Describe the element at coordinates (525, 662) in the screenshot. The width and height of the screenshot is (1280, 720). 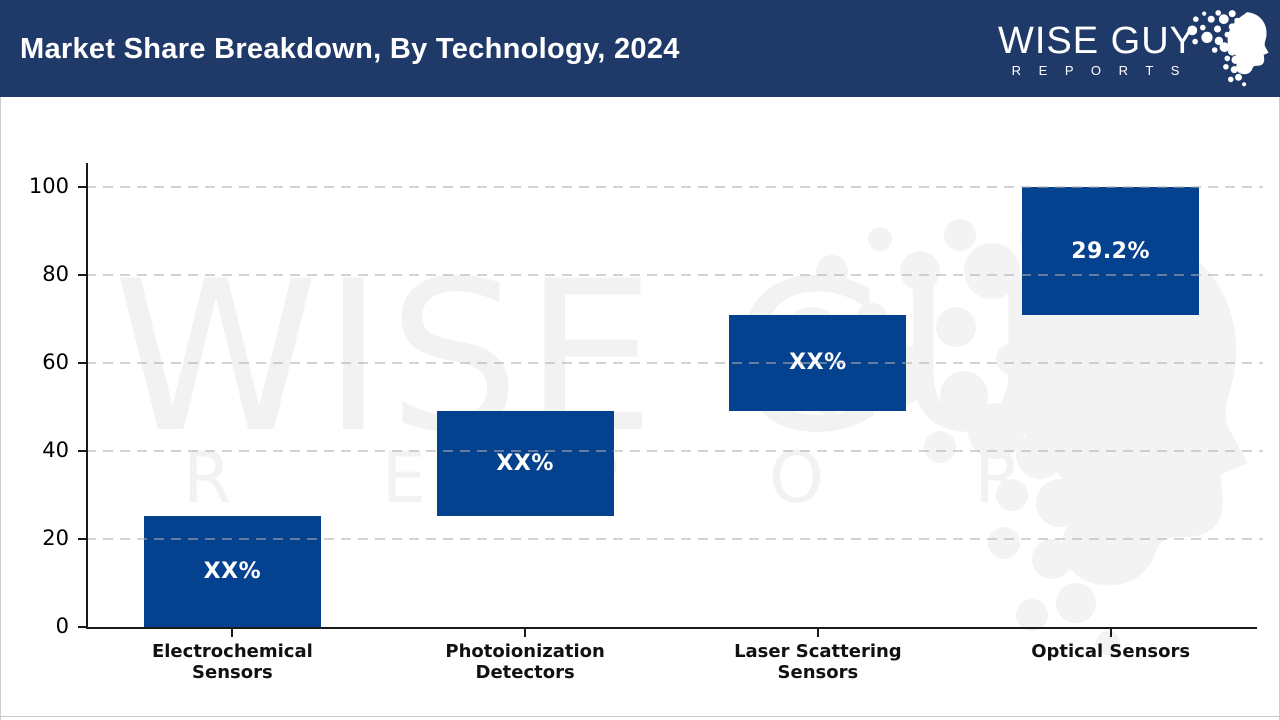
I see `category-label: Photoionization Detectors` at that location.